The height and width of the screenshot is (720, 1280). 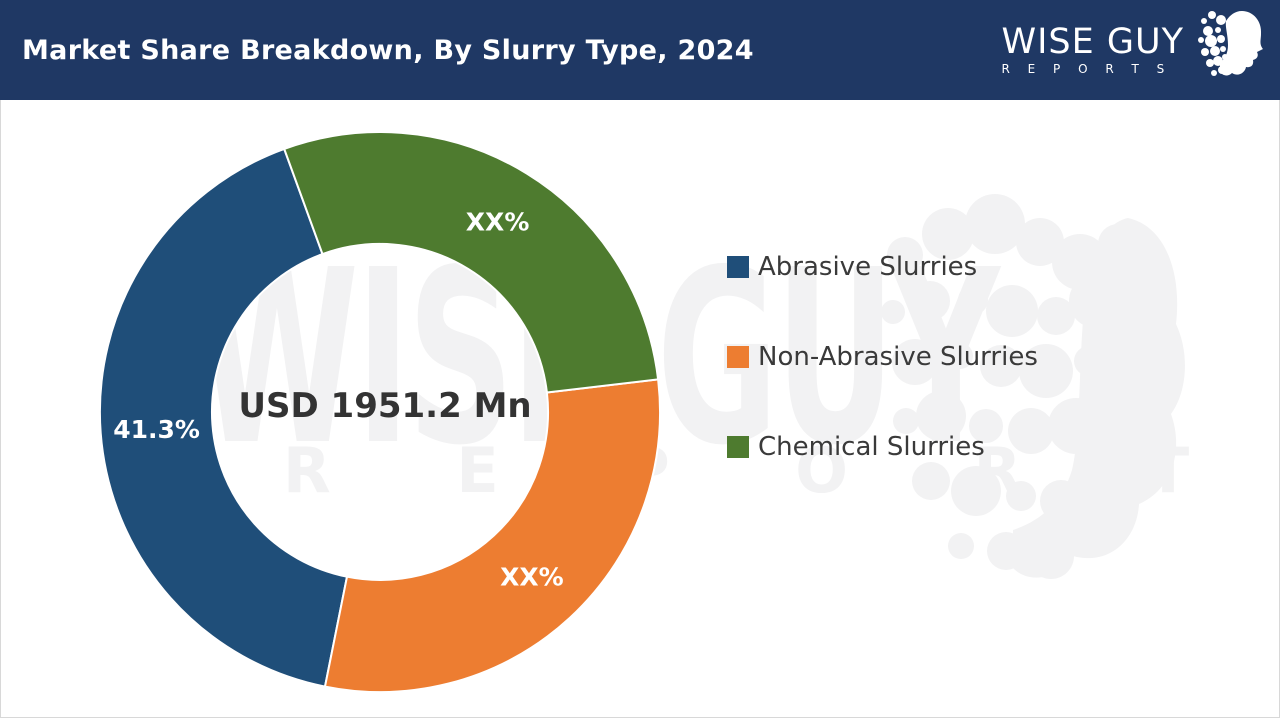 I want to click on brand-logo: WISE GUY R E P O R T S, so click(x=1140, y=50).